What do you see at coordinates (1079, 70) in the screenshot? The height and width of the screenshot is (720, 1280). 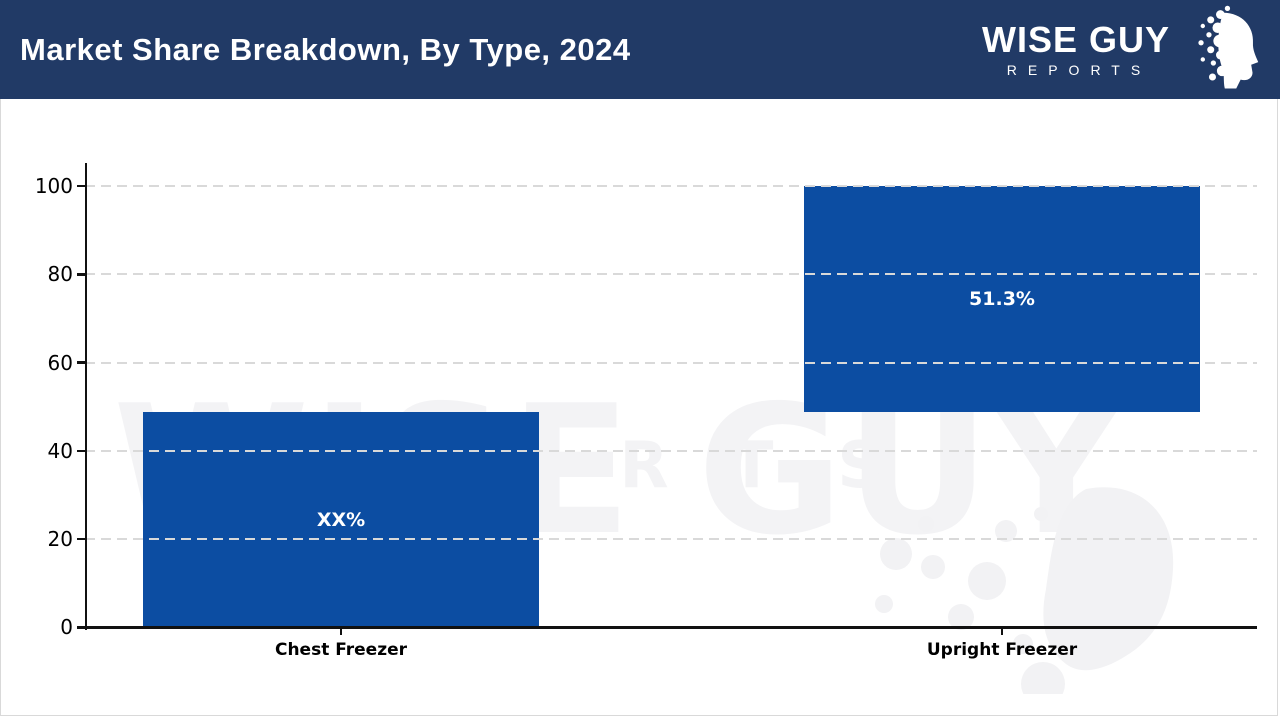 I see `brand-subname: REPORTS` at bounding box center [1079, 70].